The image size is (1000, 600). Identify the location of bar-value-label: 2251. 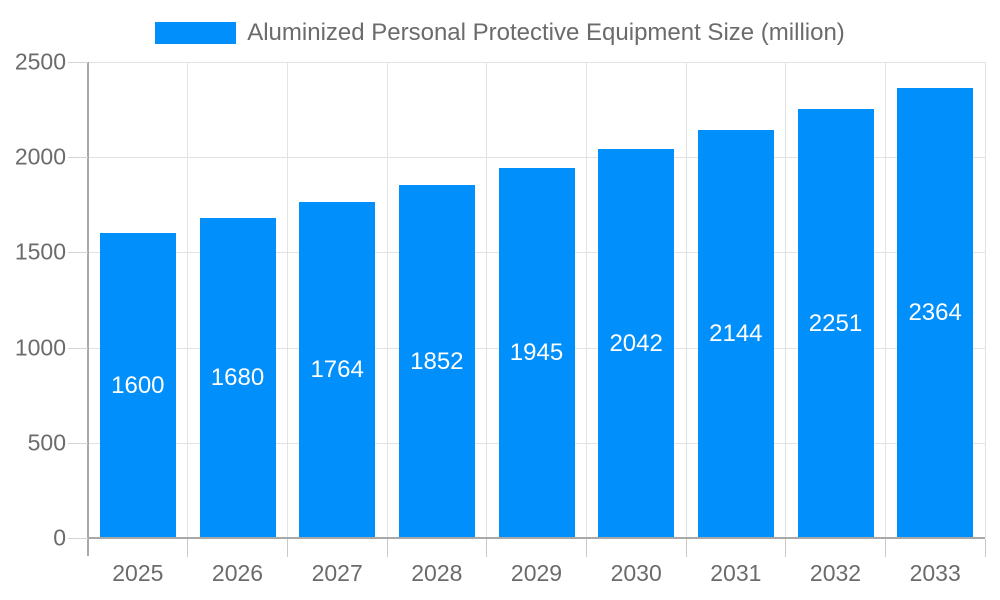
(835, 323).